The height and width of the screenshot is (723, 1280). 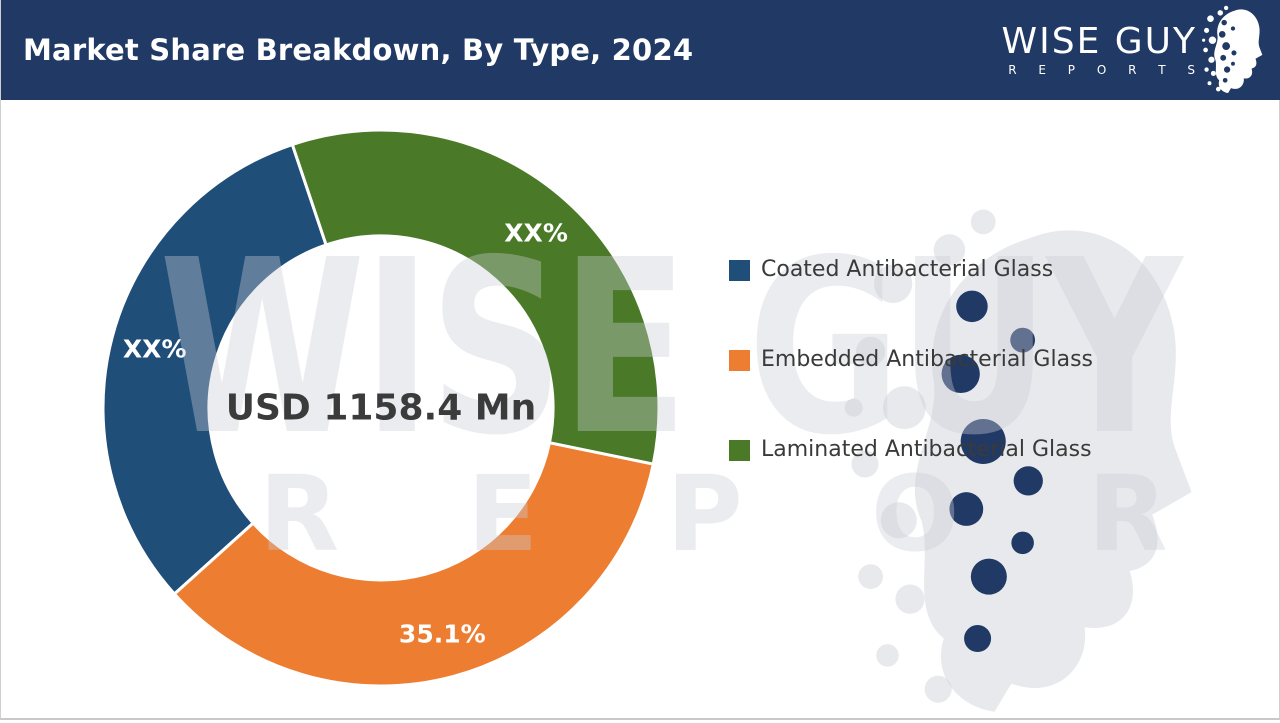 I want to click on logo-face-icon, so click(x=1232, y=50).